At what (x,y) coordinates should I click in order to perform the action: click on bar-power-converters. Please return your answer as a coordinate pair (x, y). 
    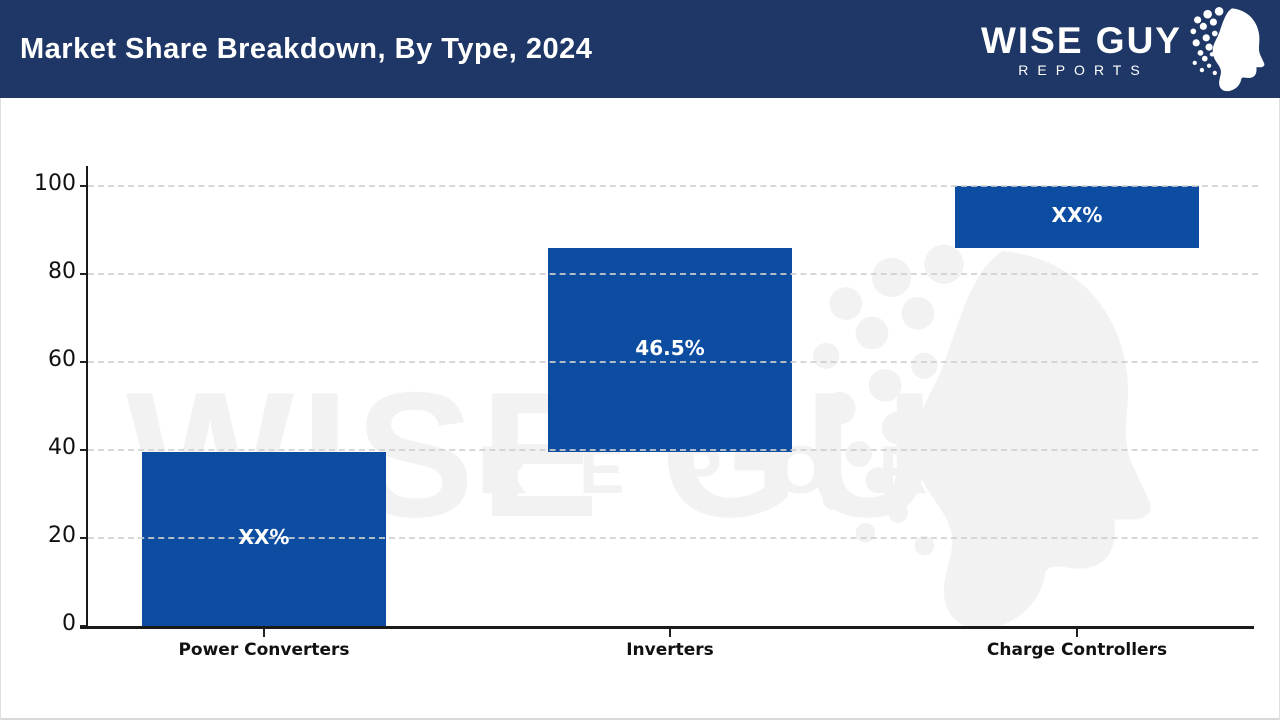
    Looking at the image, I should click on (264, 539).